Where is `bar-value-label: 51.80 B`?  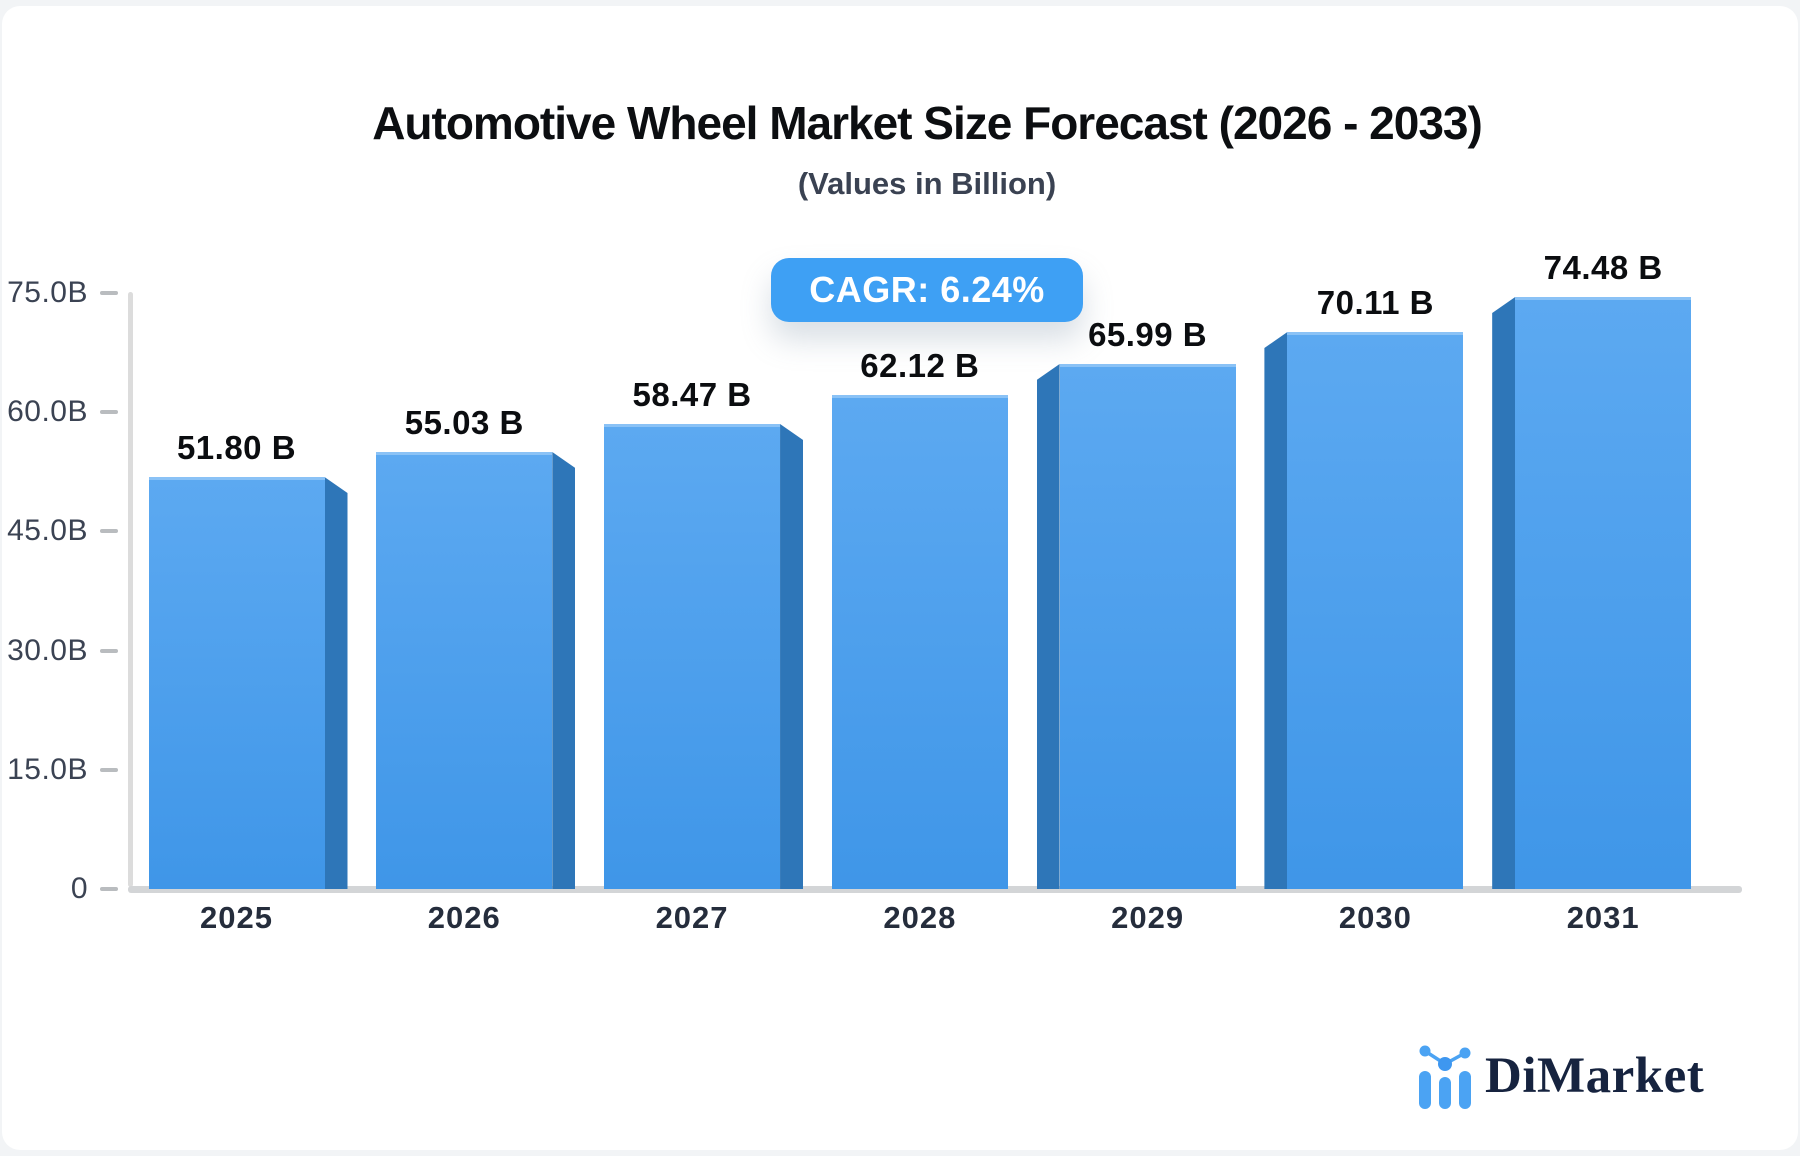 bar-value-label: 51.80 B is located at coordinates (236, 447).